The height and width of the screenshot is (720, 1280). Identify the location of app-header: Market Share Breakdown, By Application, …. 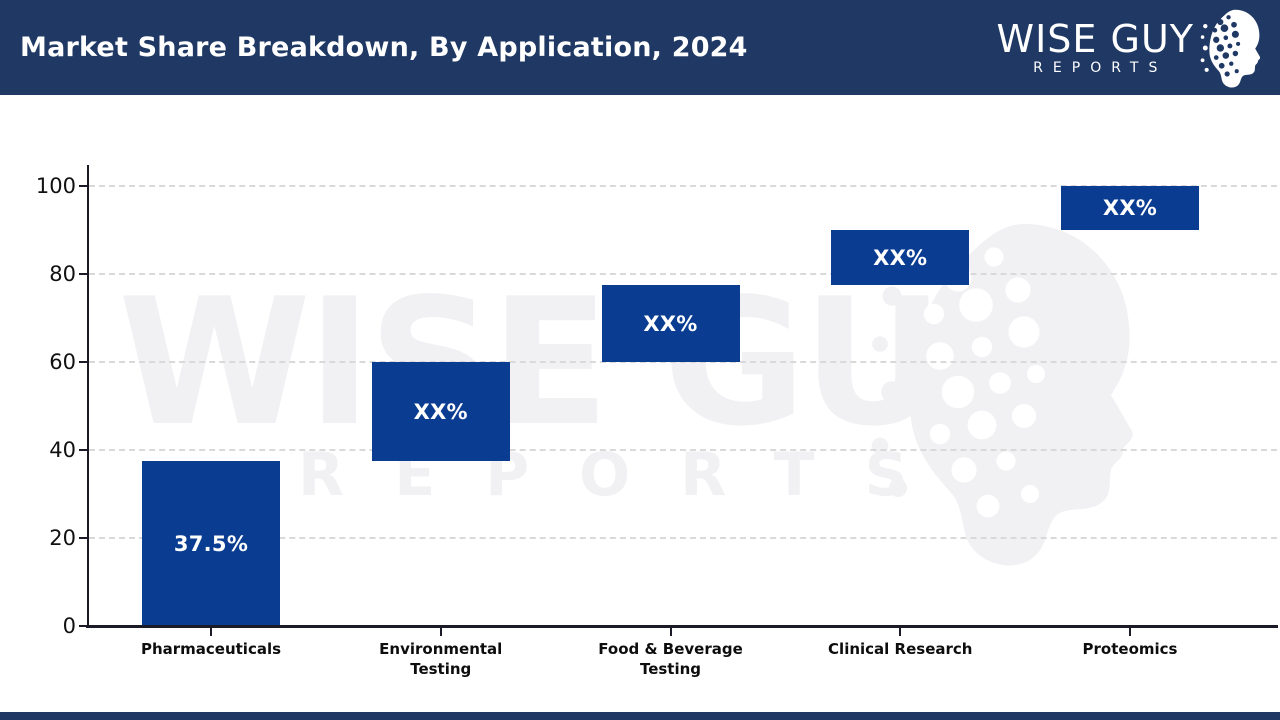
(640, 47).